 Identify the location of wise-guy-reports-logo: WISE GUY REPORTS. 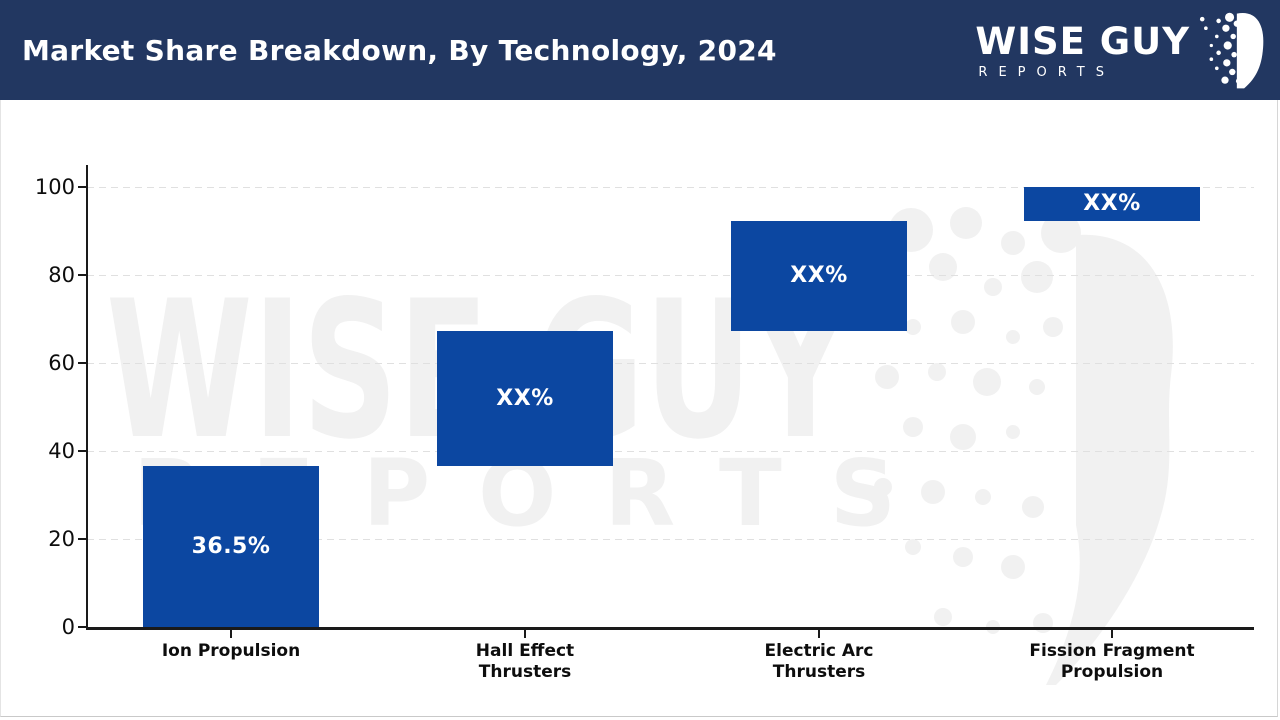
(1120, 51).